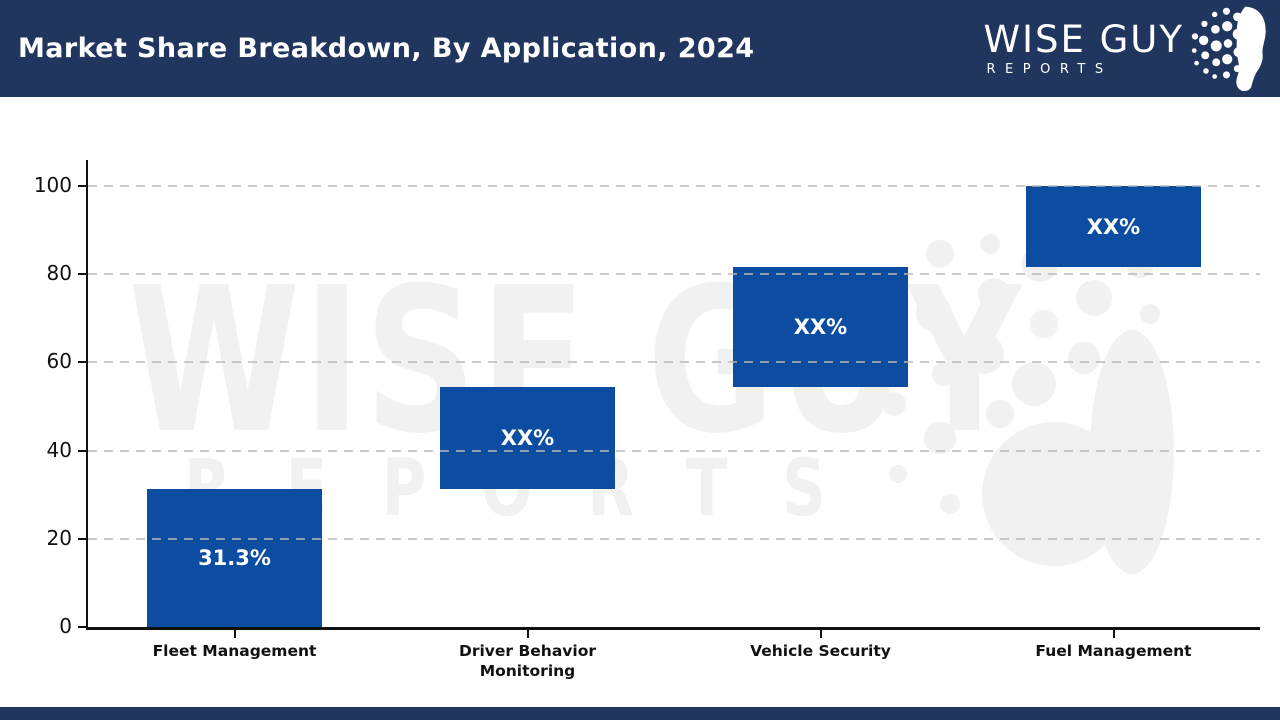 This screenshot has width=1280, height=720. Describe the element at coordinates (59, 449) in the screenshot. I see `y-tick-label: 40` at that location.